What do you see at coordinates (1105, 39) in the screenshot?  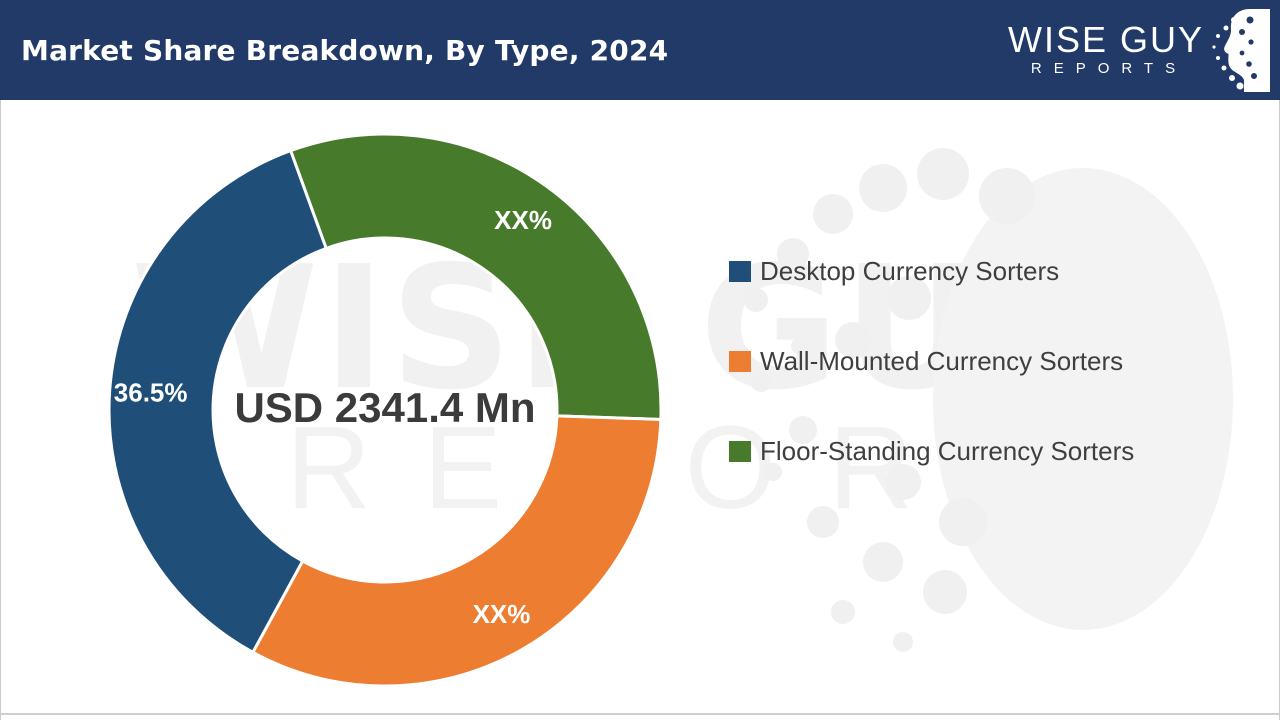 I see `logo-wordmark-line1: WISE GUY` at bounding box center [1105, 39].